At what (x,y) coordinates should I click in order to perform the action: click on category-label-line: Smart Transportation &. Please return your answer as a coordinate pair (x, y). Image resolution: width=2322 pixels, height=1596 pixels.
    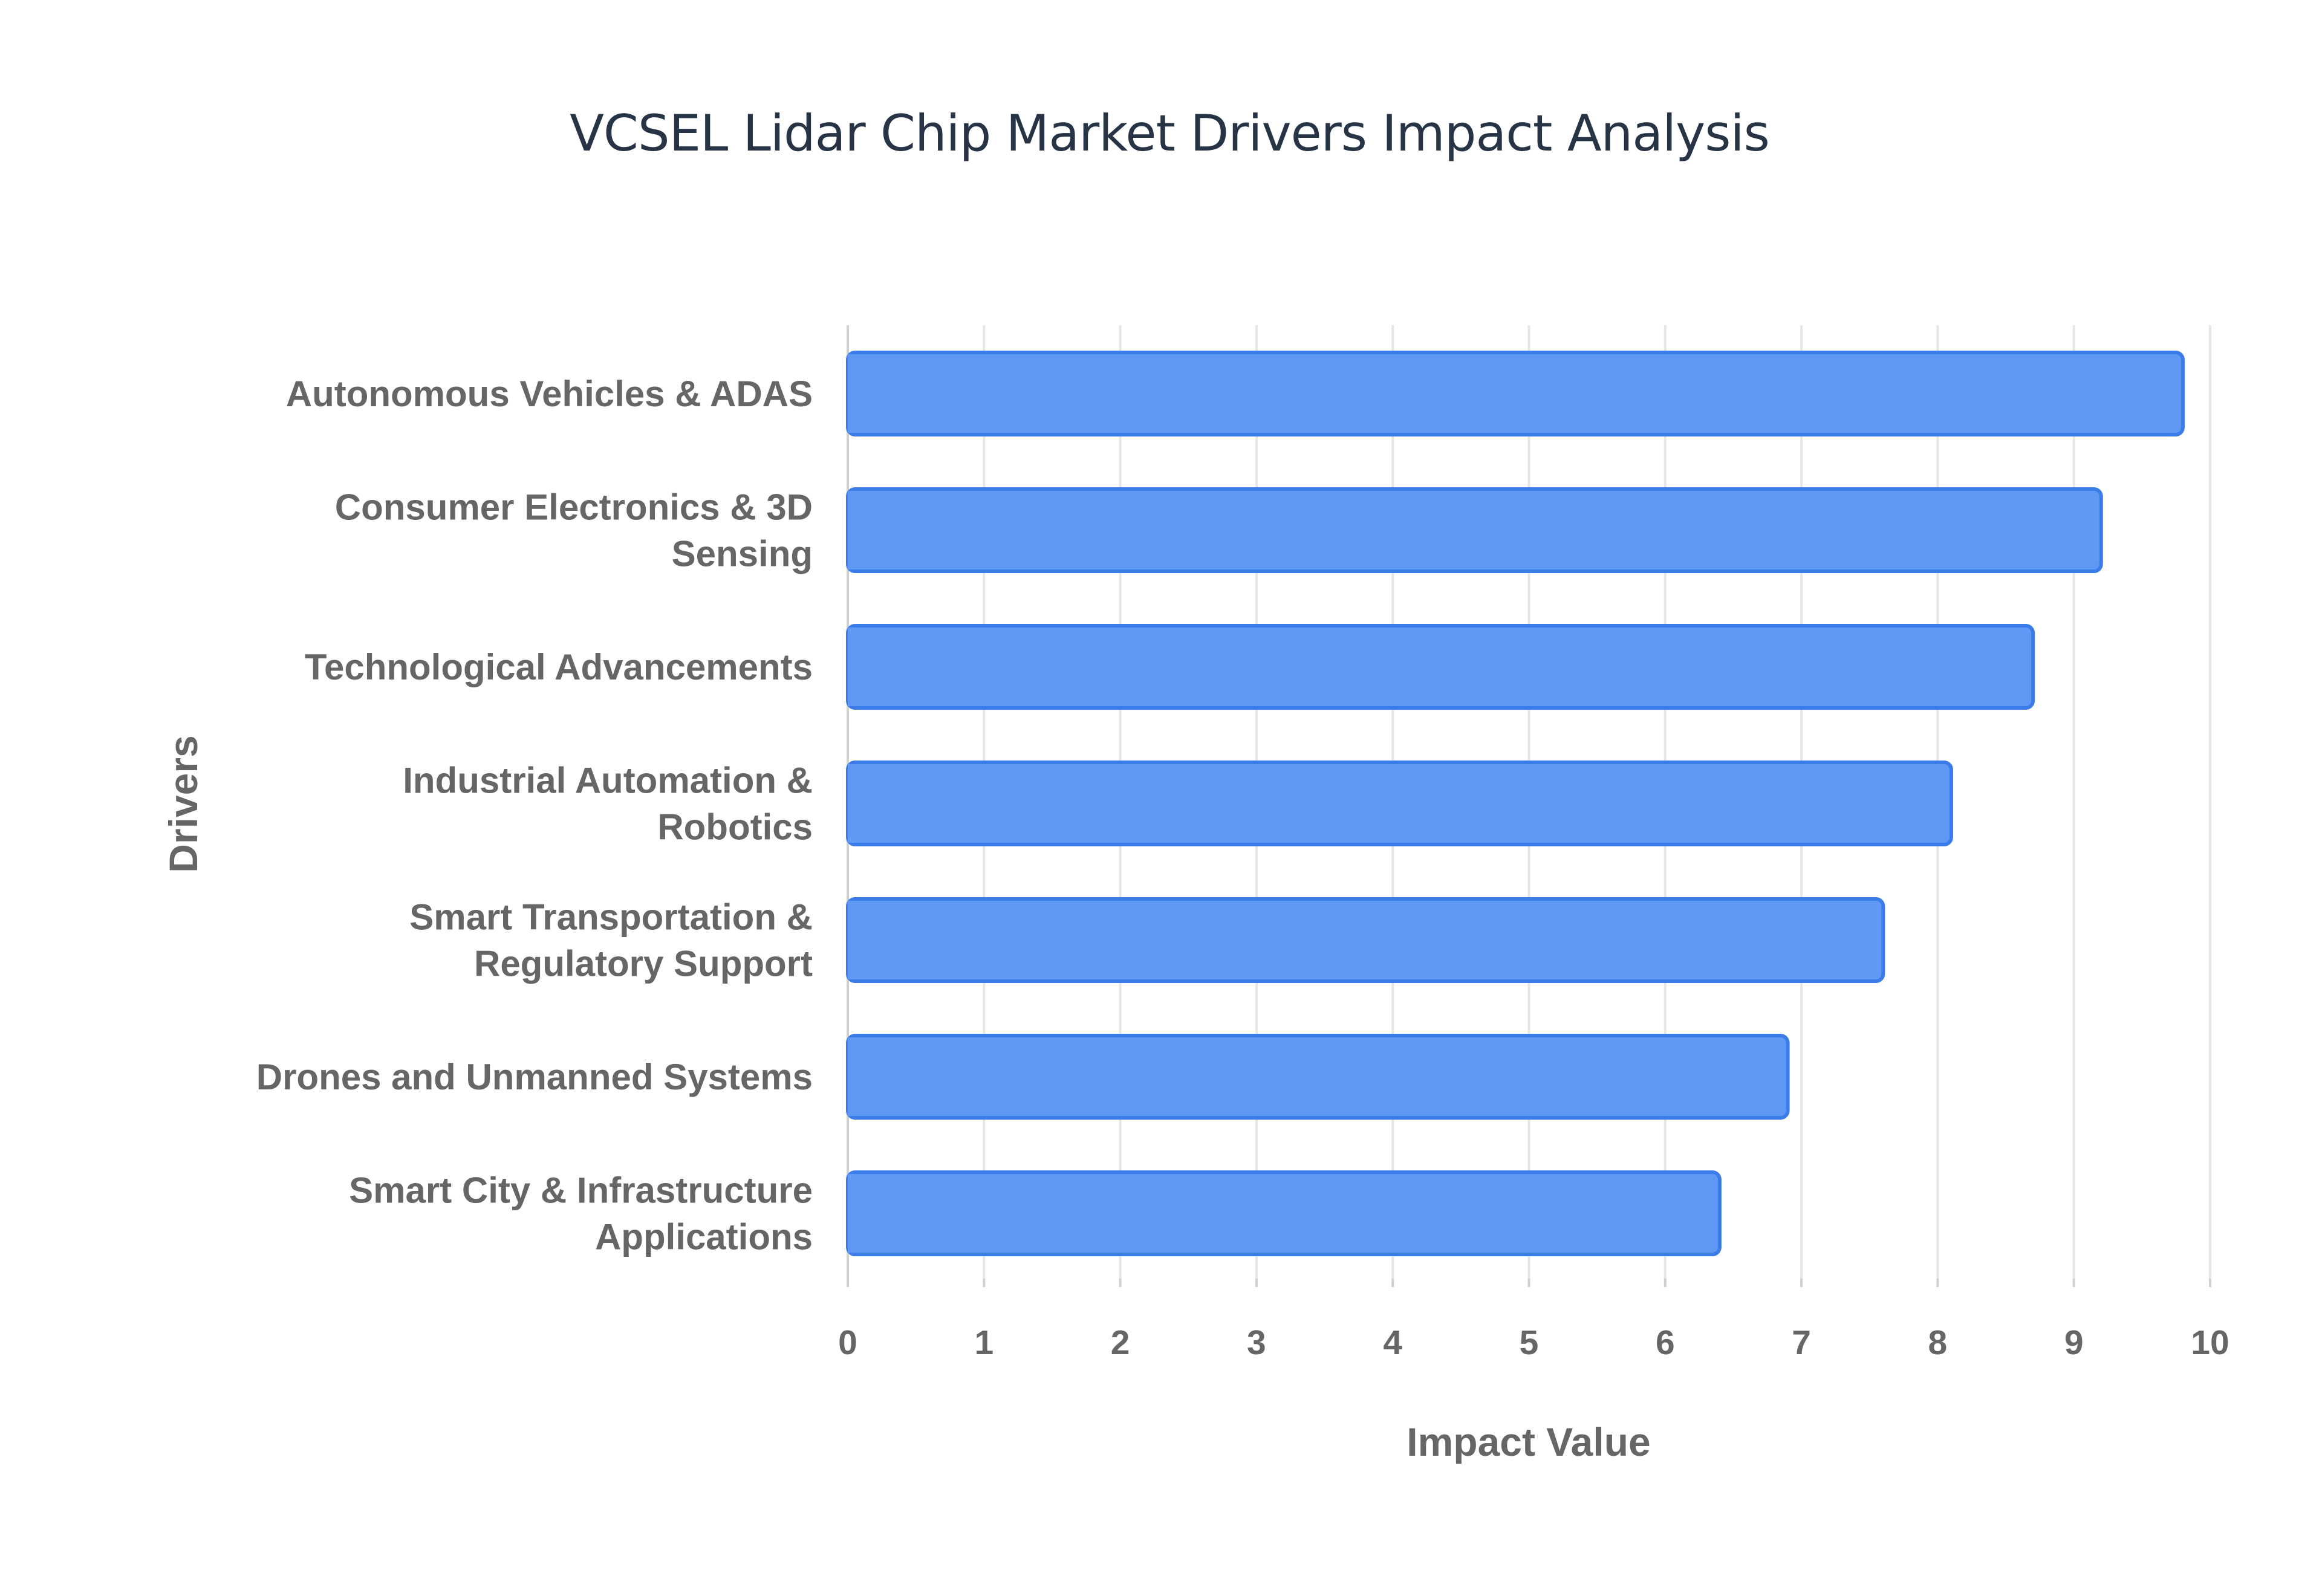
    Looking at the image, I should click on (611, 917).